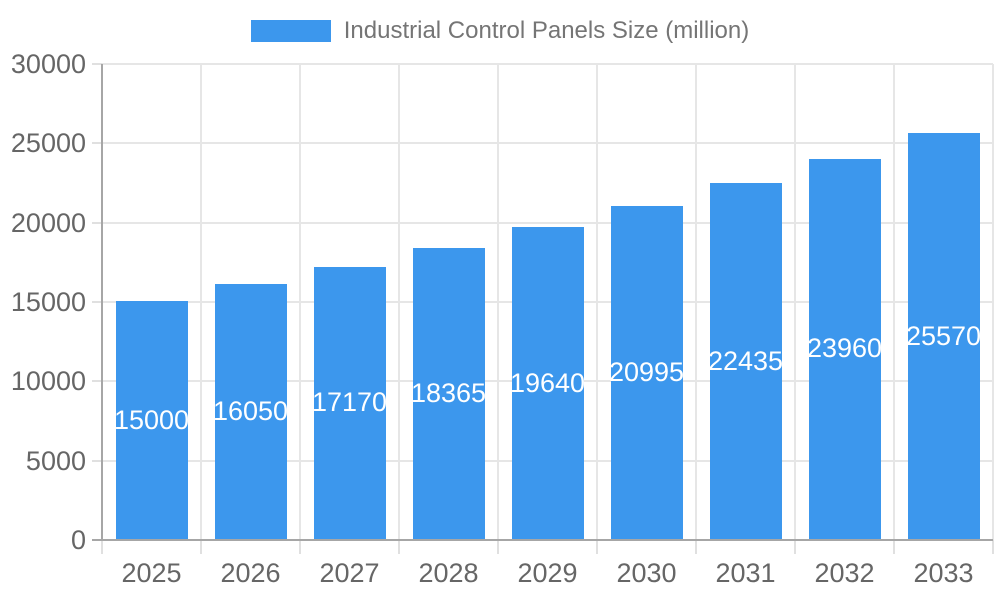 The image size is (1000, 600). I want to click on bar-value-label: 15000, so click(151, 419).